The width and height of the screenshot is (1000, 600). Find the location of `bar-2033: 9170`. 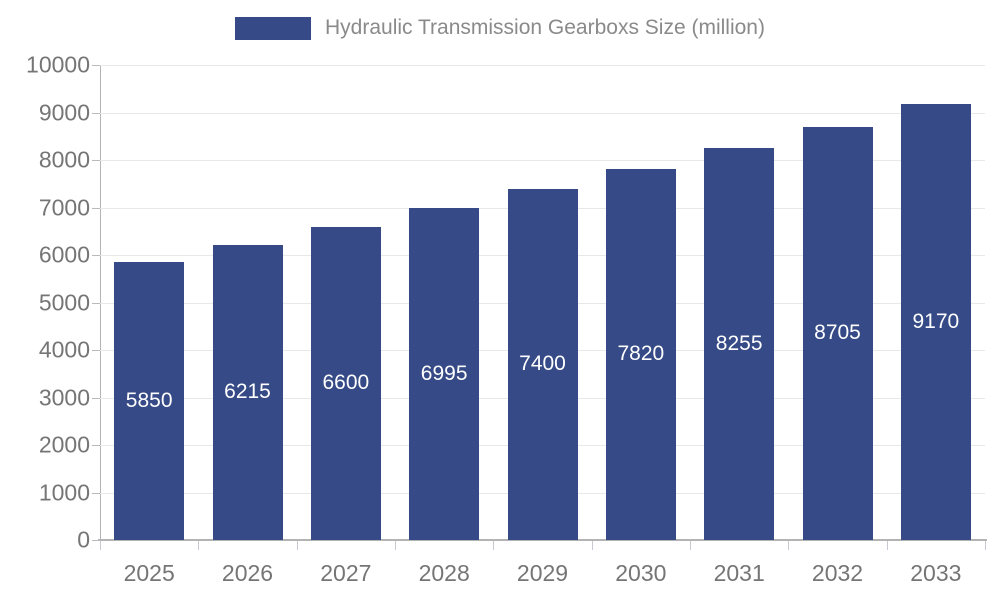

bar-2033: 9170 is located at coordinates (935, 322).